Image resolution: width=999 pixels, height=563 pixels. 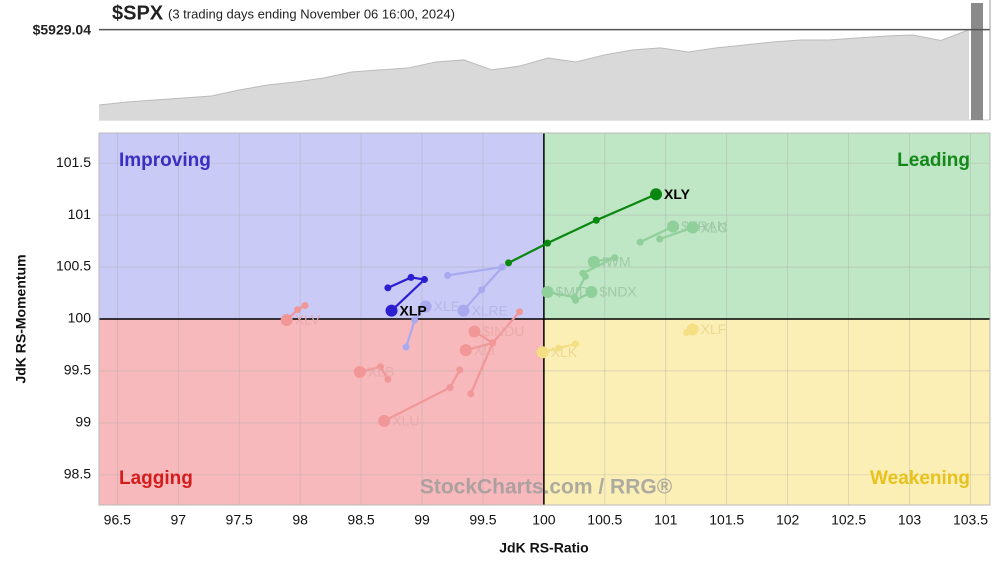 What do you see at coordinates (80, 318) in the screenshot?
I see `y-tick-label: 100` at bounding box center [80, 318].